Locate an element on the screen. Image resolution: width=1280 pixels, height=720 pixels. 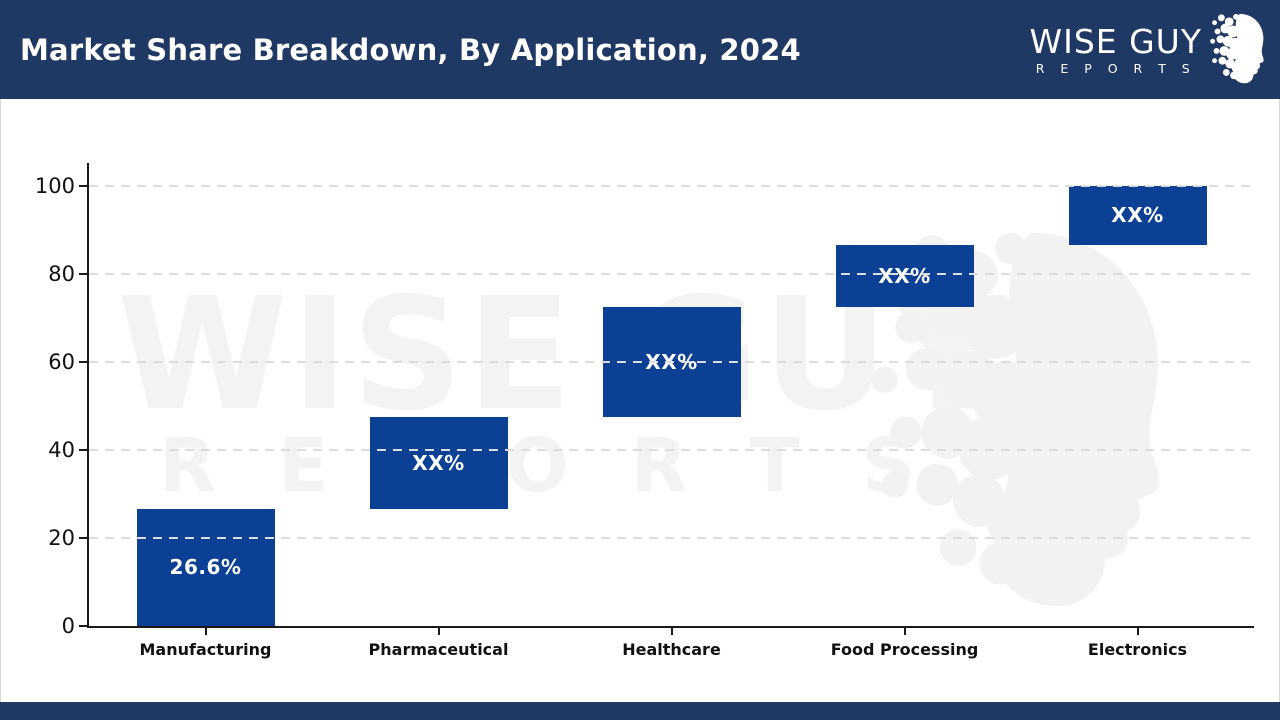
brand-subtitle: R E P O R T S is located at coordinates (1115, 69).